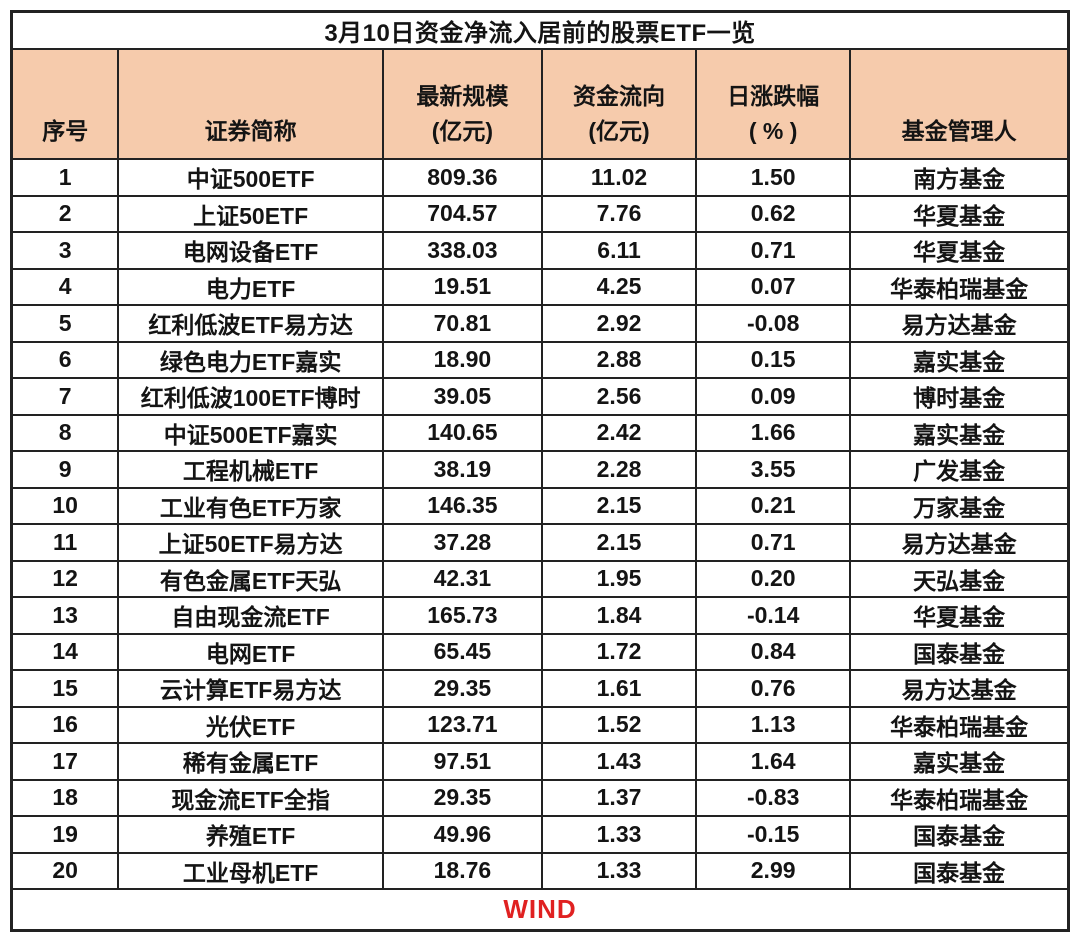 The height and width of the screenshot is (943, 1080). I want to click on table-row: 3 电网设备ETF 338.03 6.11 0.71 华夏基金, so click(540, 251).